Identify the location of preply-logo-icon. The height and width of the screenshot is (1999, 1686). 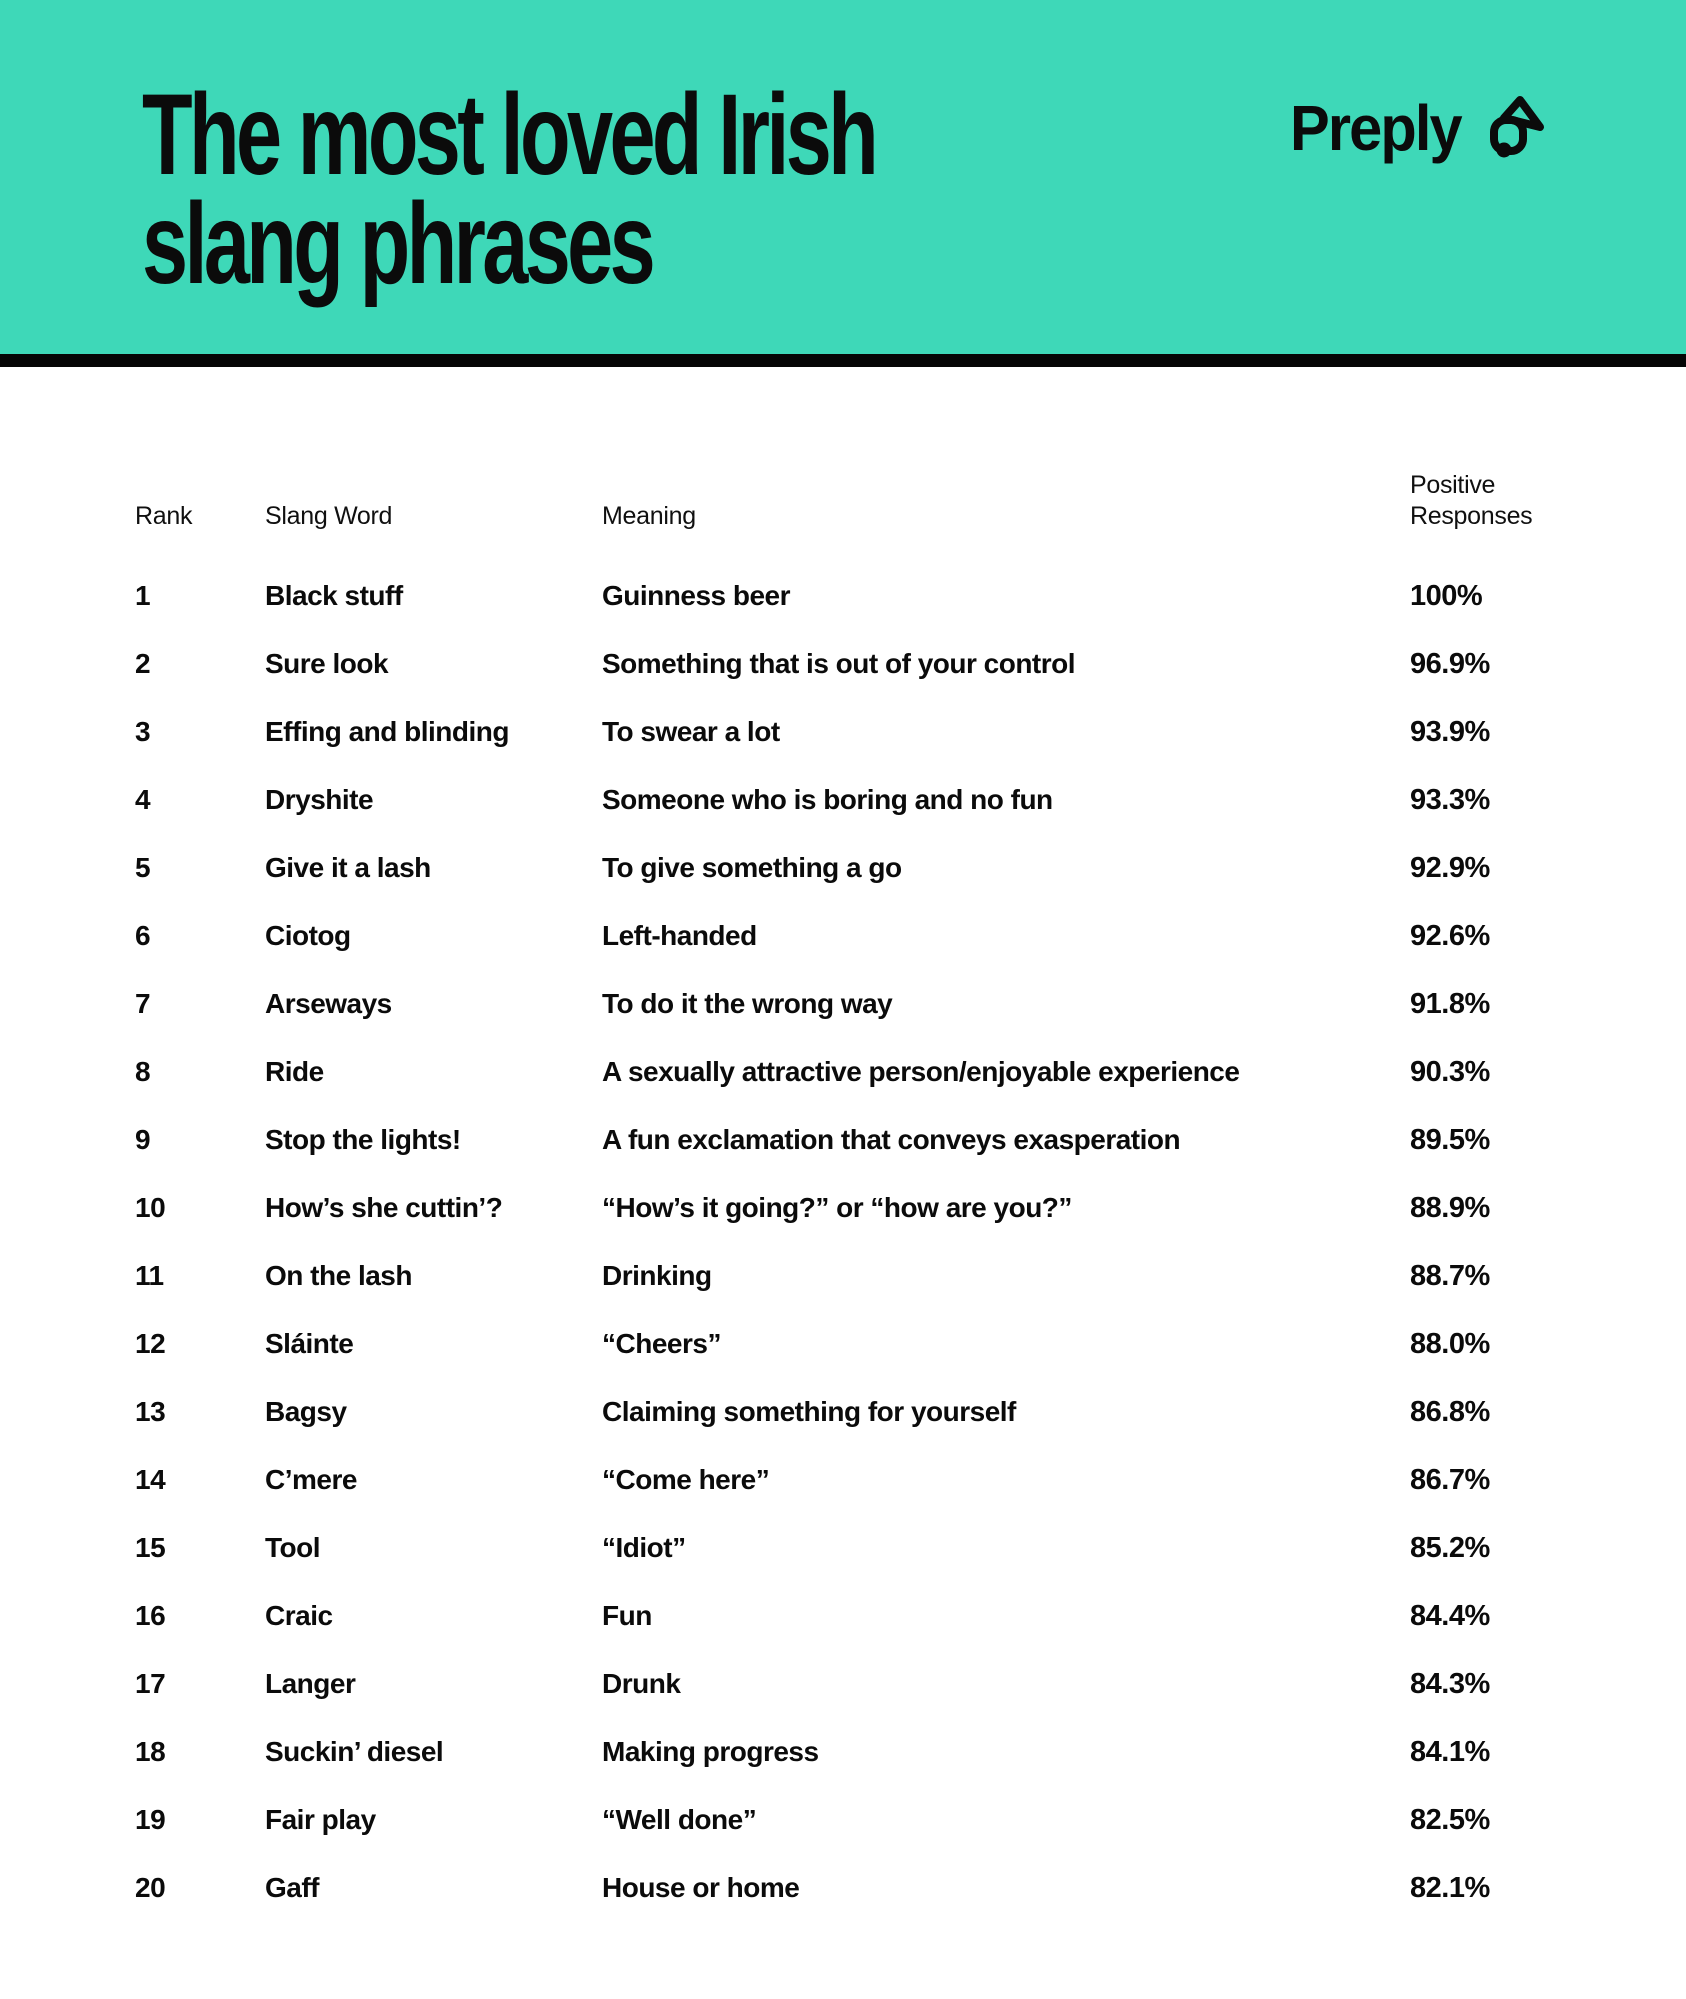
(1517, 127).